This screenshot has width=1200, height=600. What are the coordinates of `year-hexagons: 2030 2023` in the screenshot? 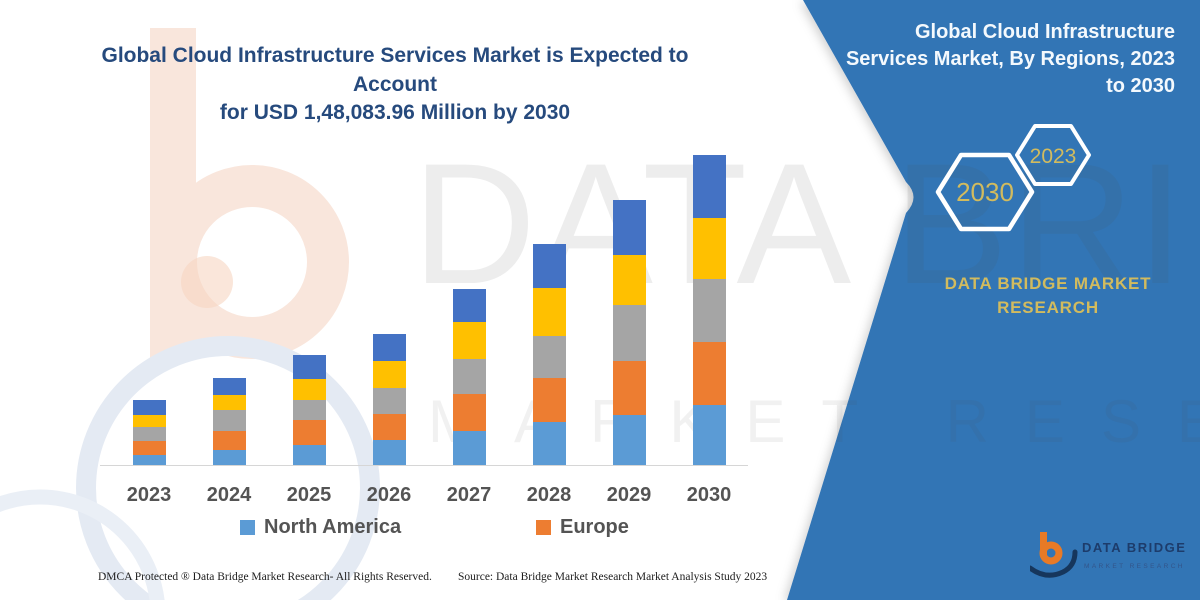 It's located at (1013, 178).